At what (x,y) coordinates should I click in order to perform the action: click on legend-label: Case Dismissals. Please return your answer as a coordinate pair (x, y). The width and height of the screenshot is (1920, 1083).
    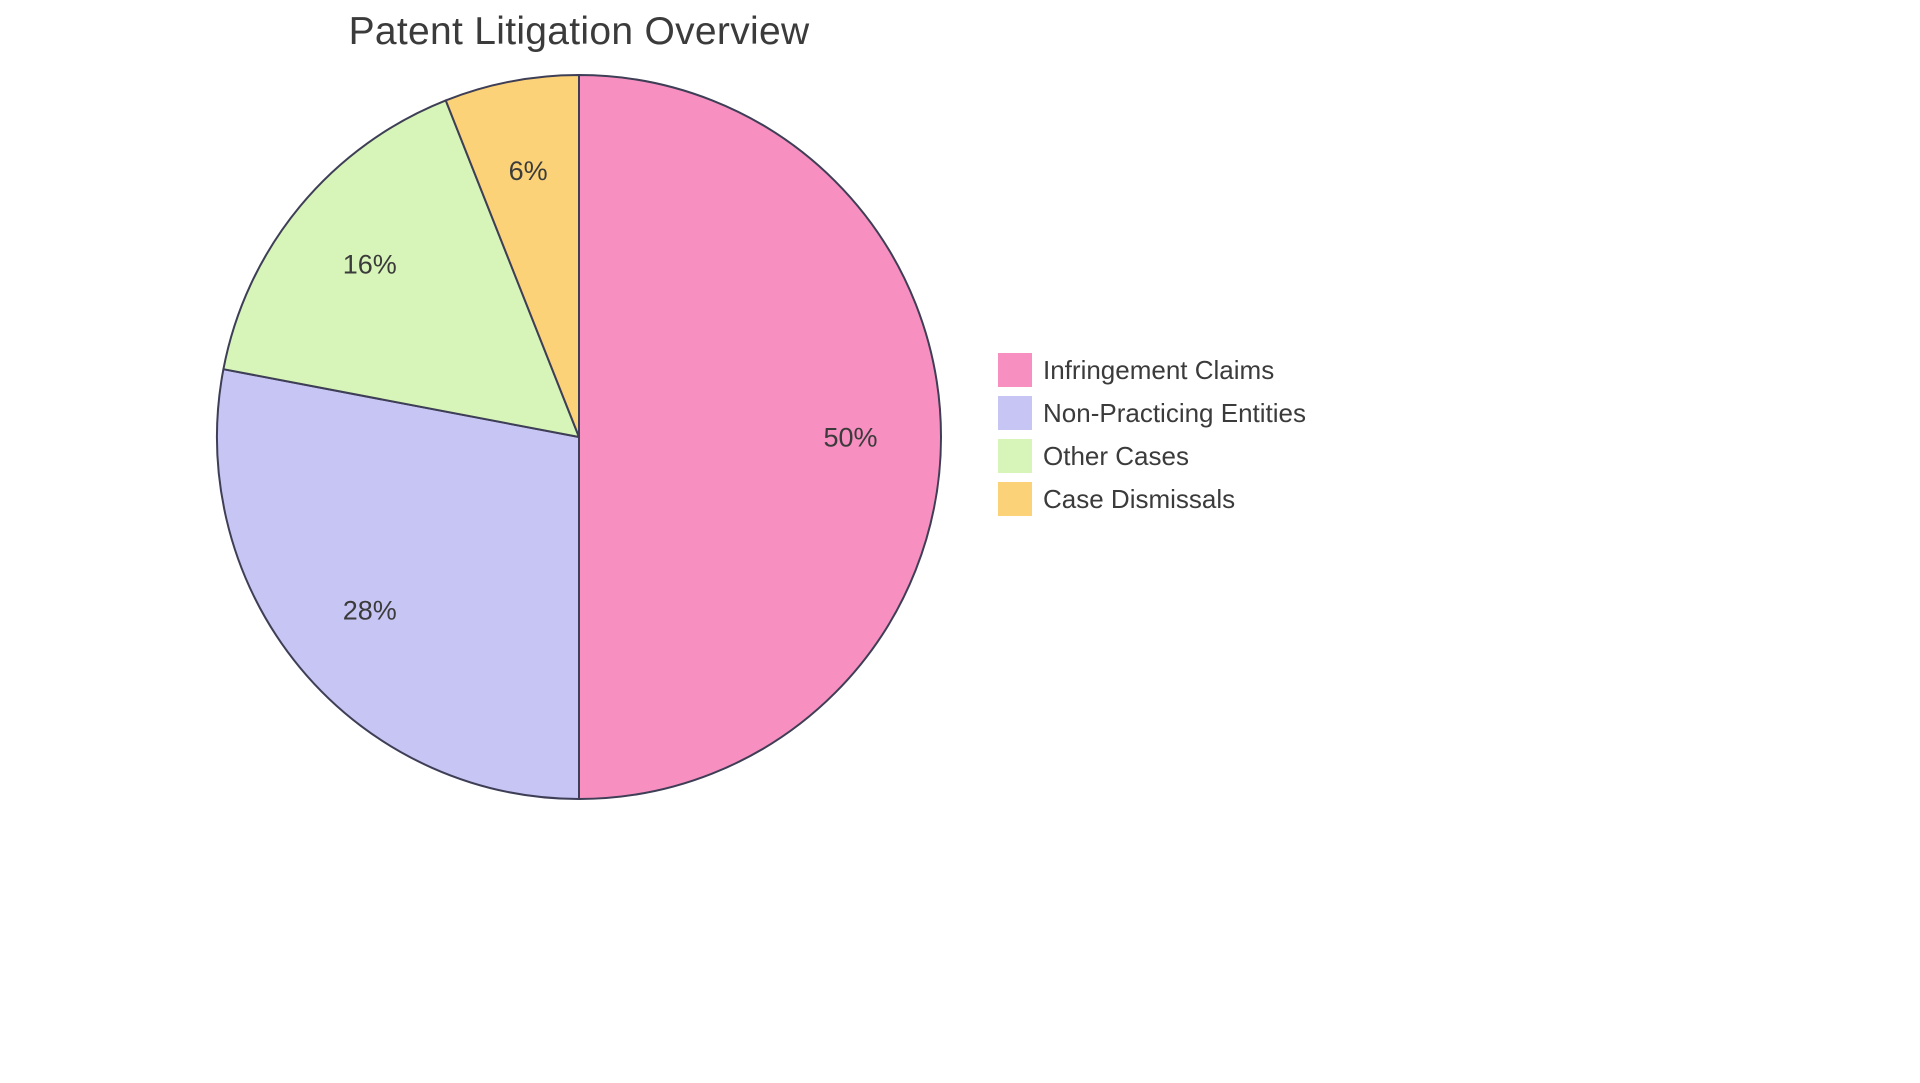
    Looking at the image, I should click on (1139, 498).